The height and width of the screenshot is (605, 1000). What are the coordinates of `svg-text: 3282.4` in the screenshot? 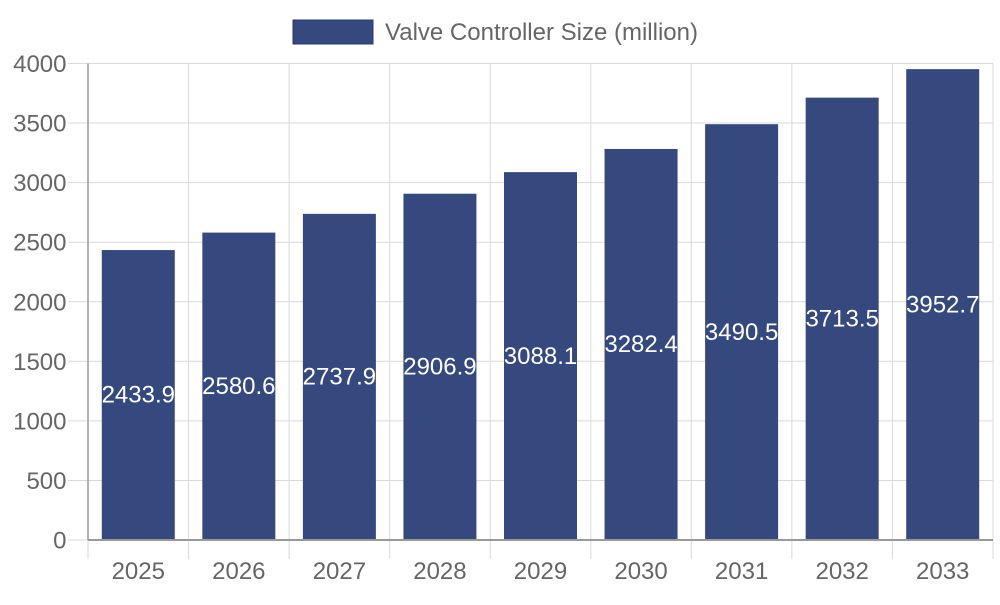 It's located at (640, 344).